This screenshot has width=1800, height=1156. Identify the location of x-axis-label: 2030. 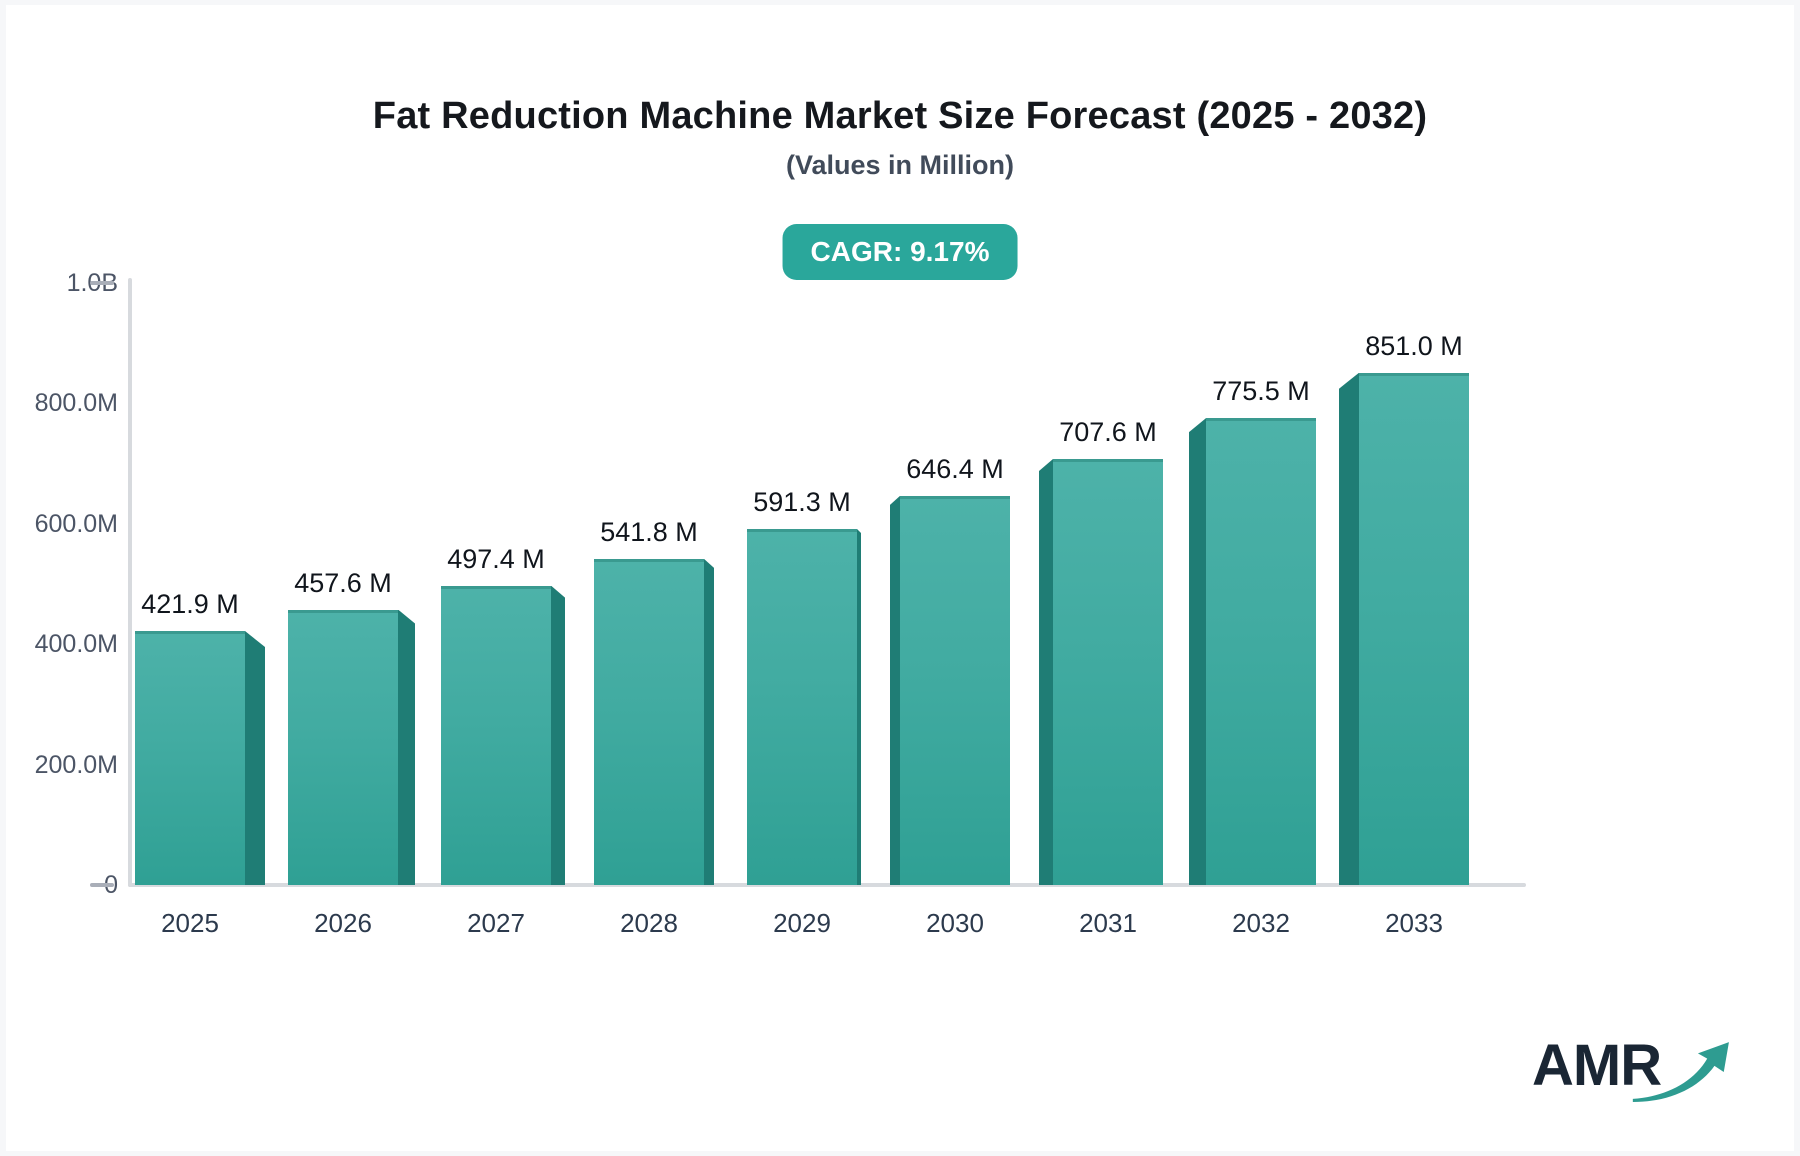
(955, 923).